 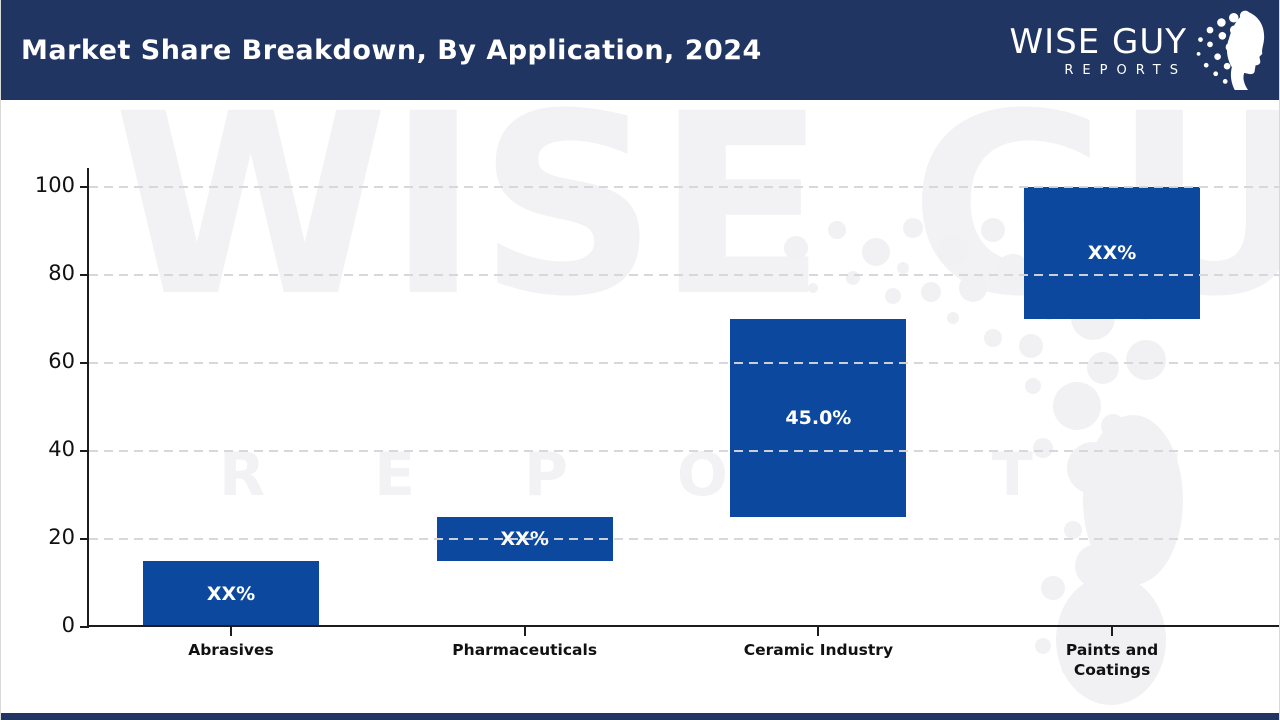 I want to click on x-category-label-2: Ceramic Industry, so click(x=818, y=650).